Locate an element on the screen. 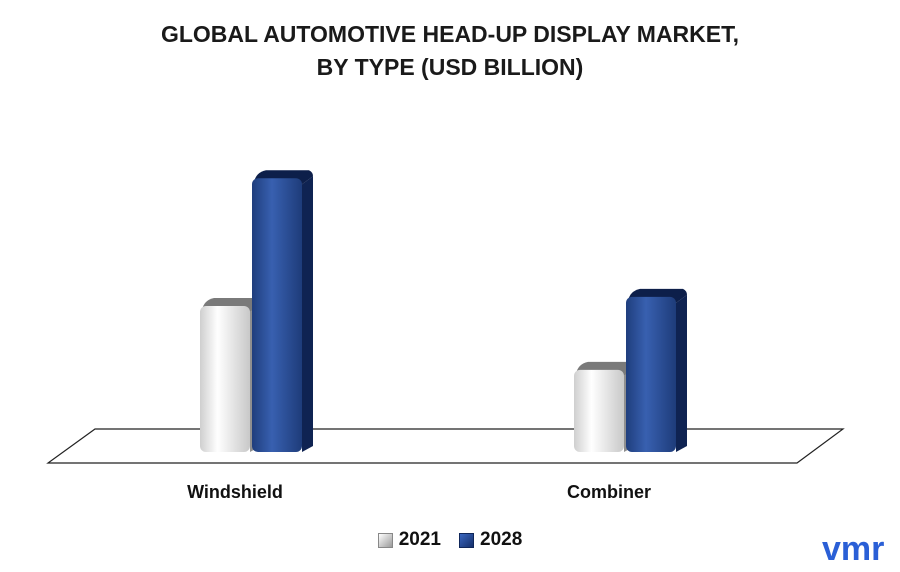 This screenshot has height=572, width=900. bar-side-2028-combiner is located at coordinates (681, 373).